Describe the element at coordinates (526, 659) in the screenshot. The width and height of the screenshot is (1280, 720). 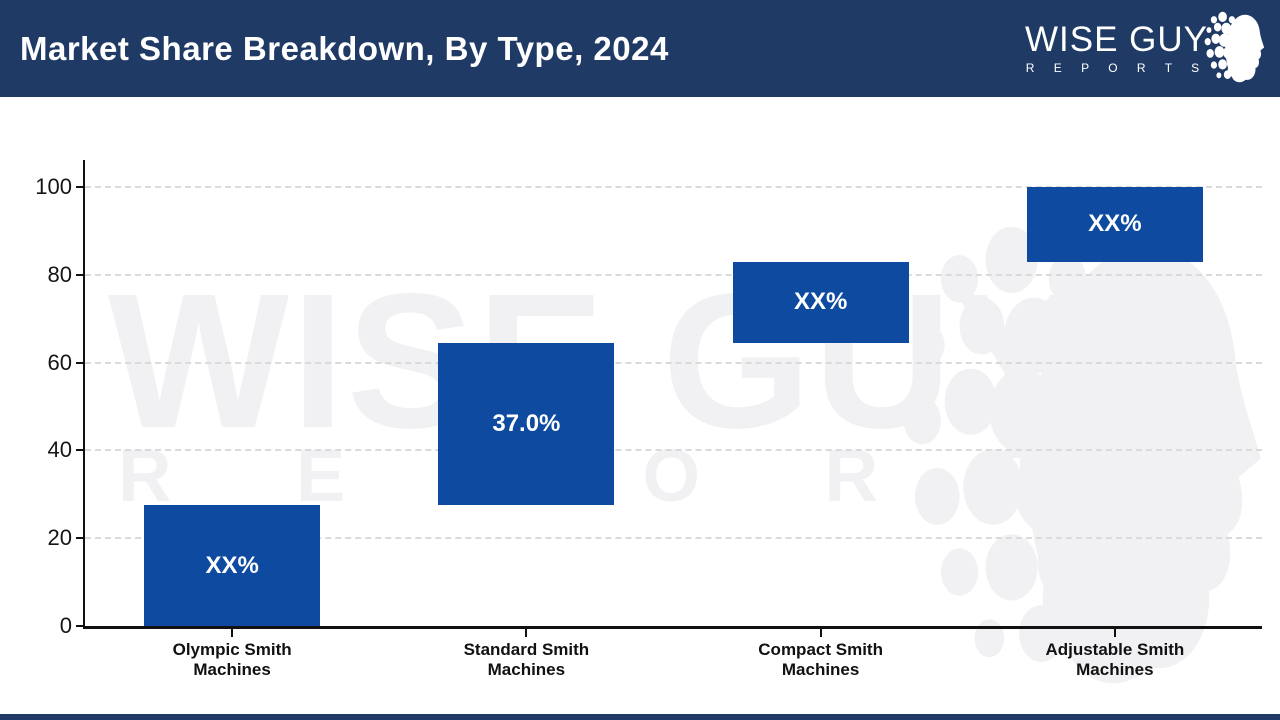
I see `category-label: Standard Smith Machines` at that location.